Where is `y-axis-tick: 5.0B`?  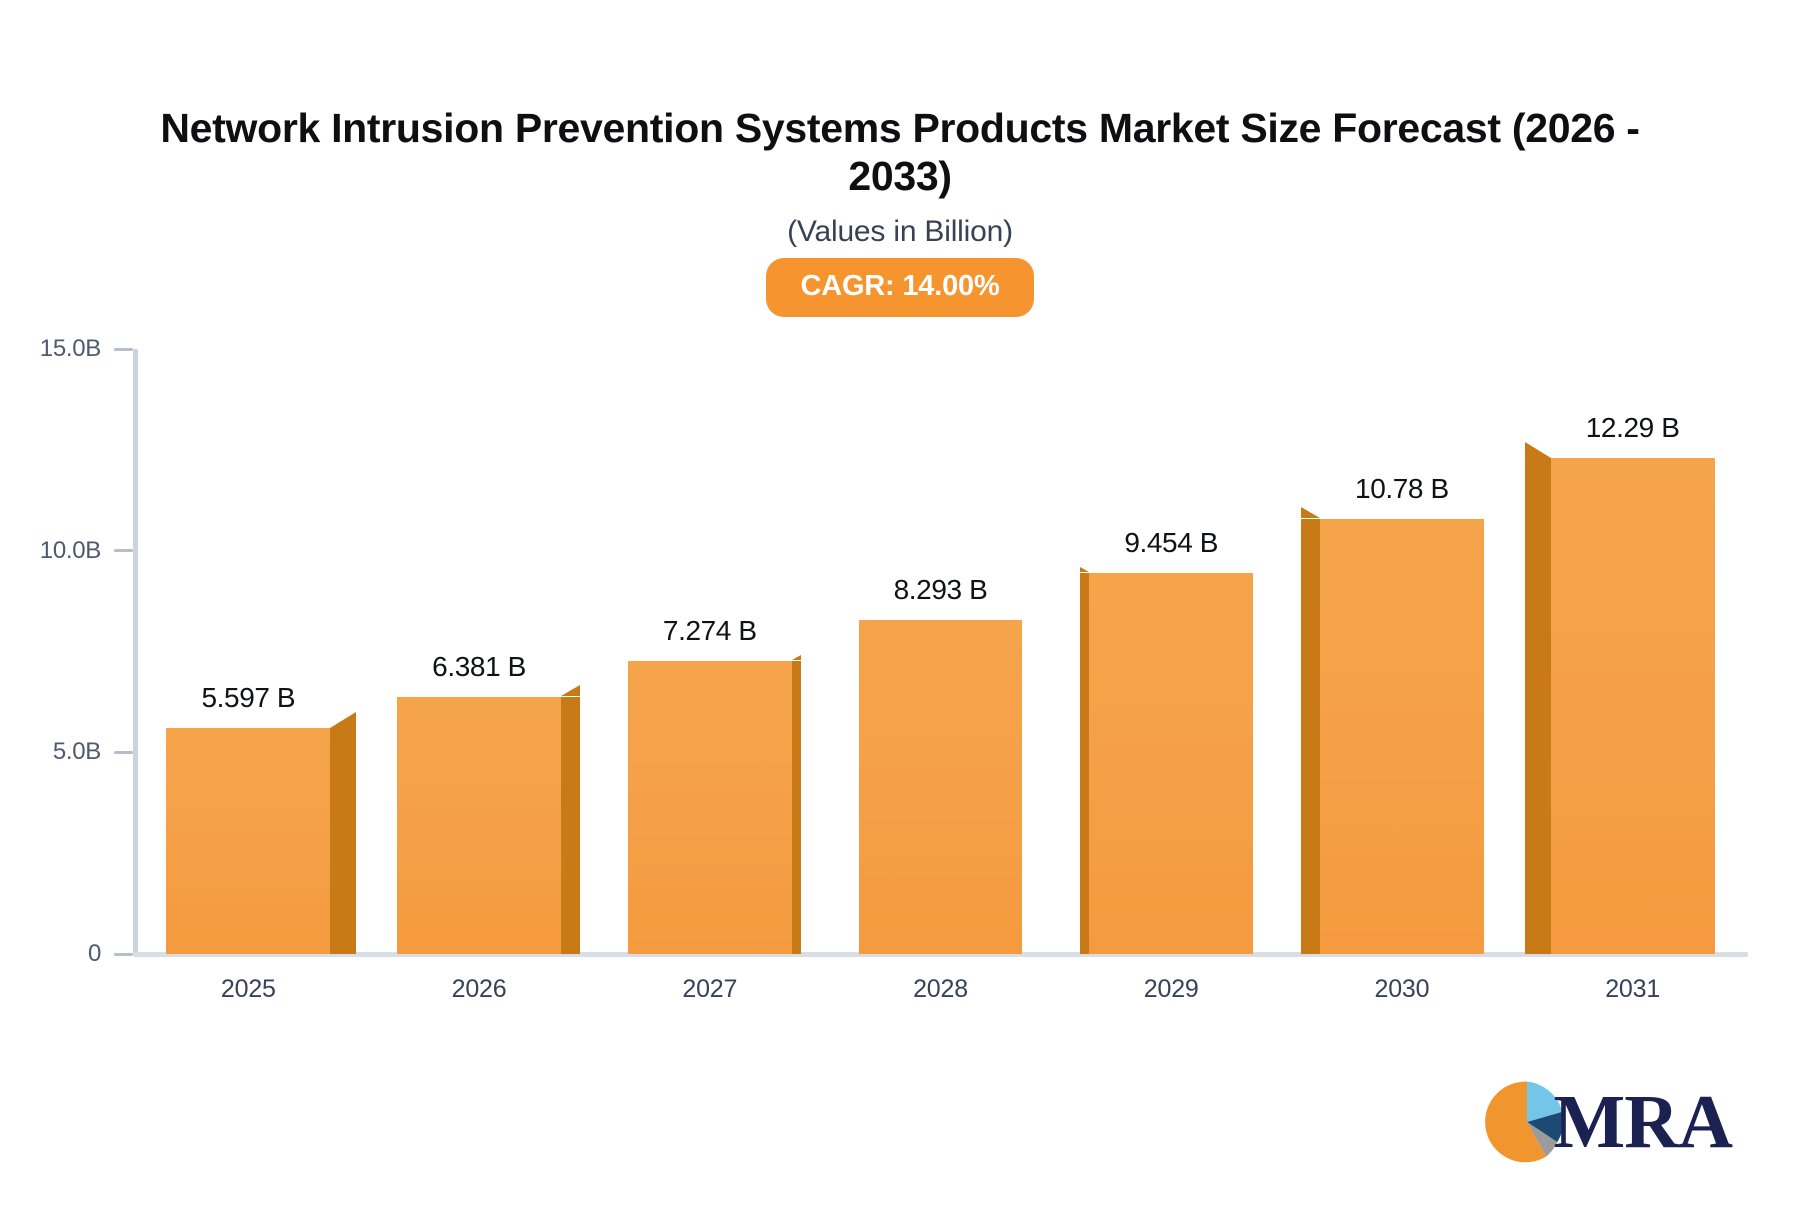
y-axis-tick: 5.0B is located at coordinates (93, 752).